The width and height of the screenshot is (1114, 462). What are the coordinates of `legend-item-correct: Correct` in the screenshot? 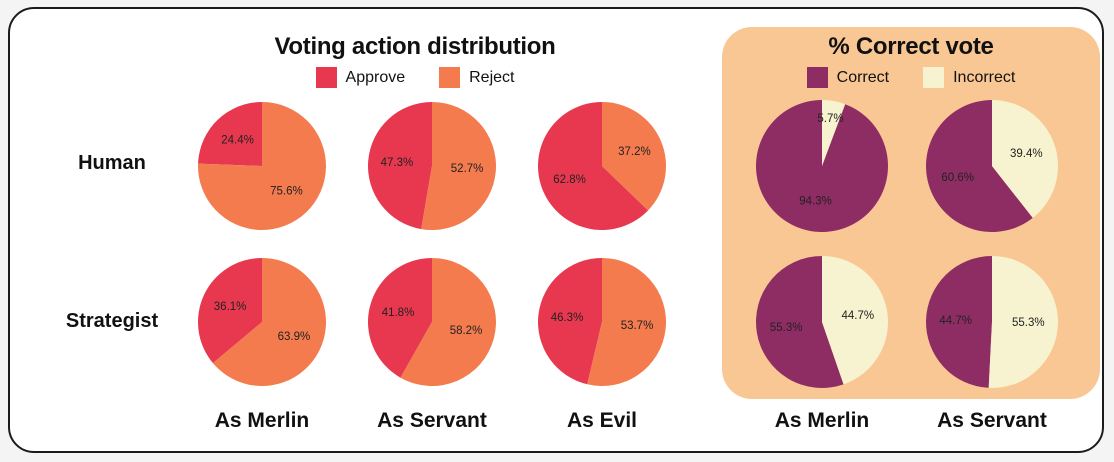 It's located at (848, 77).